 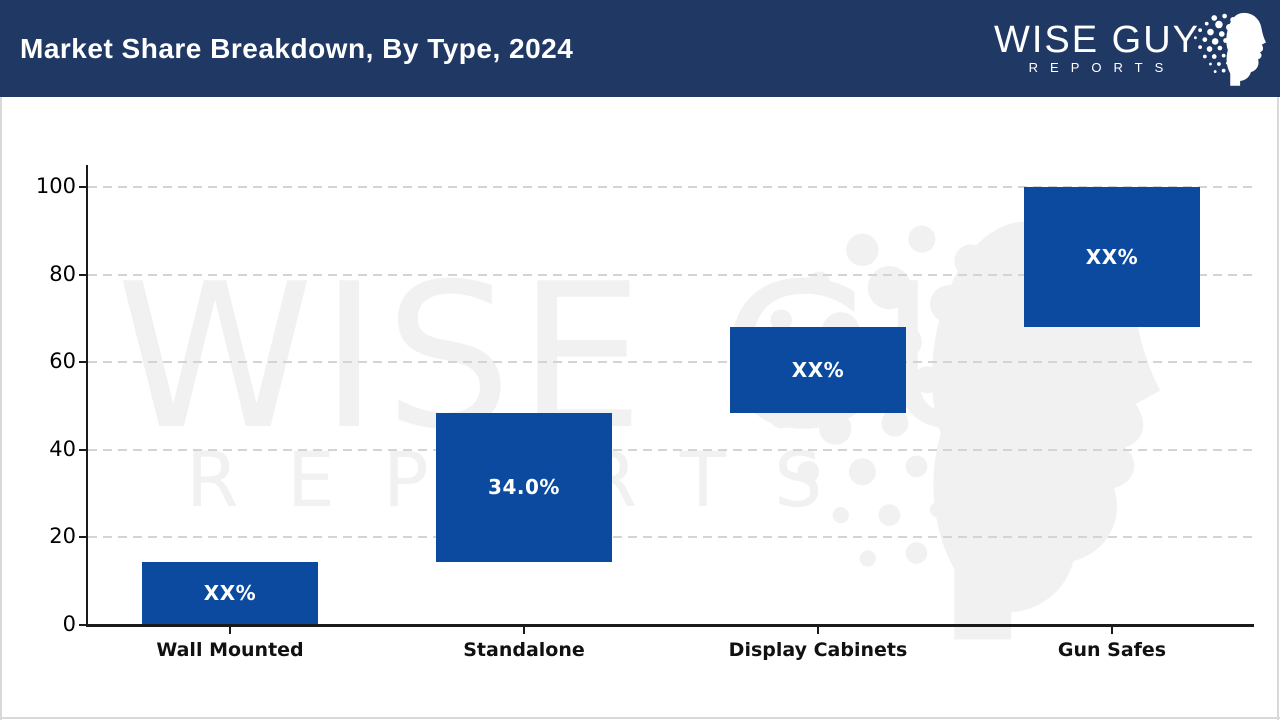 I want to click on x-tick-mark-wall-mounted, so click(x=230, y=630).